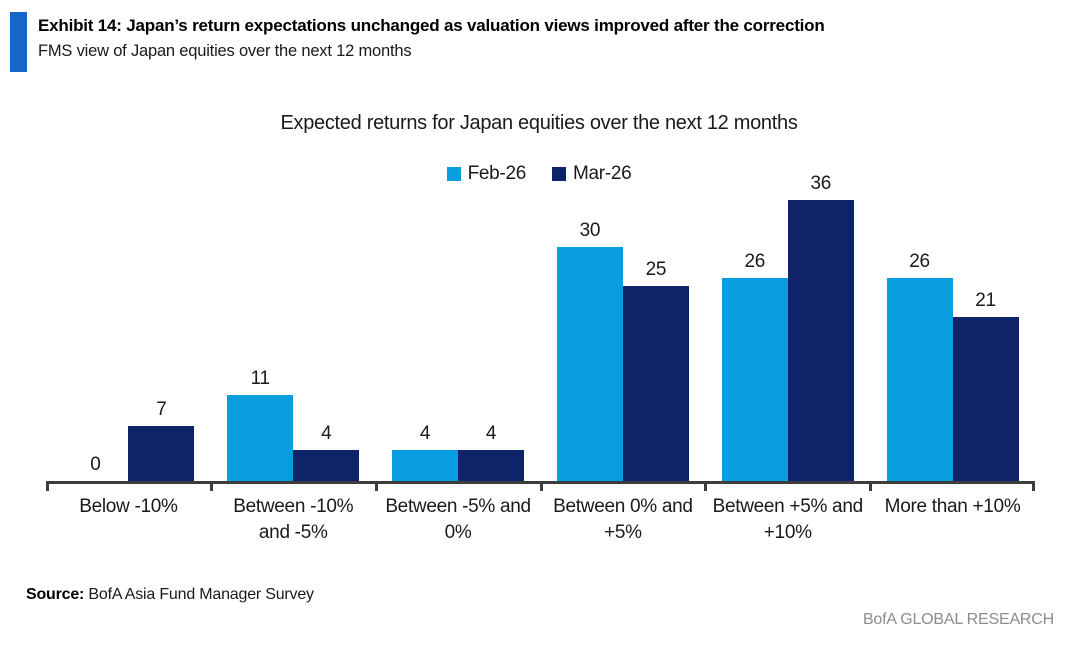 The image size is (1078, 654). What do you see at coordinates (958, 619) in the screenshot?
I see `brand-line: BofA GLOBAL RESEARCH` at bounding box center [958, 619].